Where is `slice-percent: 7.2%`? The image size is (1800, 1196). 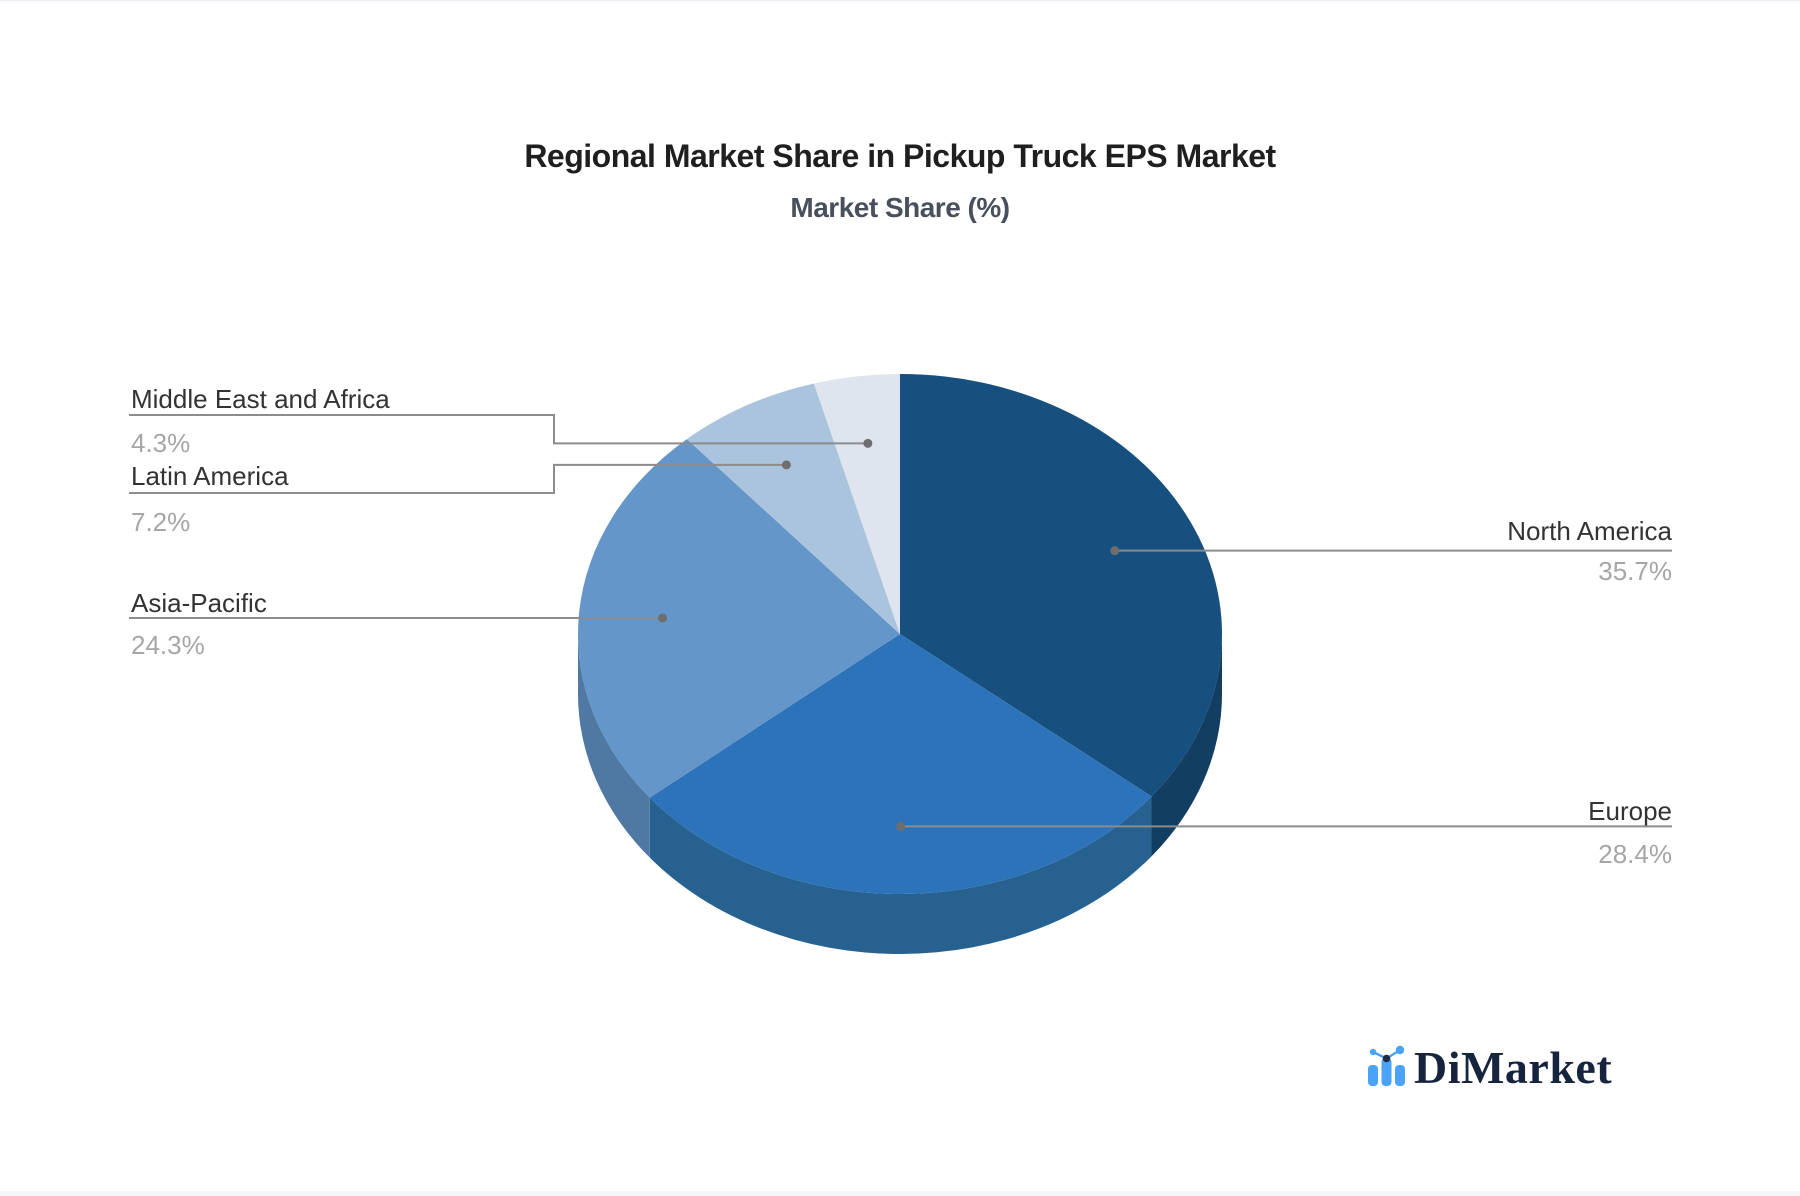 slice-percent: 7.2% is located at coordinates (161, 522).